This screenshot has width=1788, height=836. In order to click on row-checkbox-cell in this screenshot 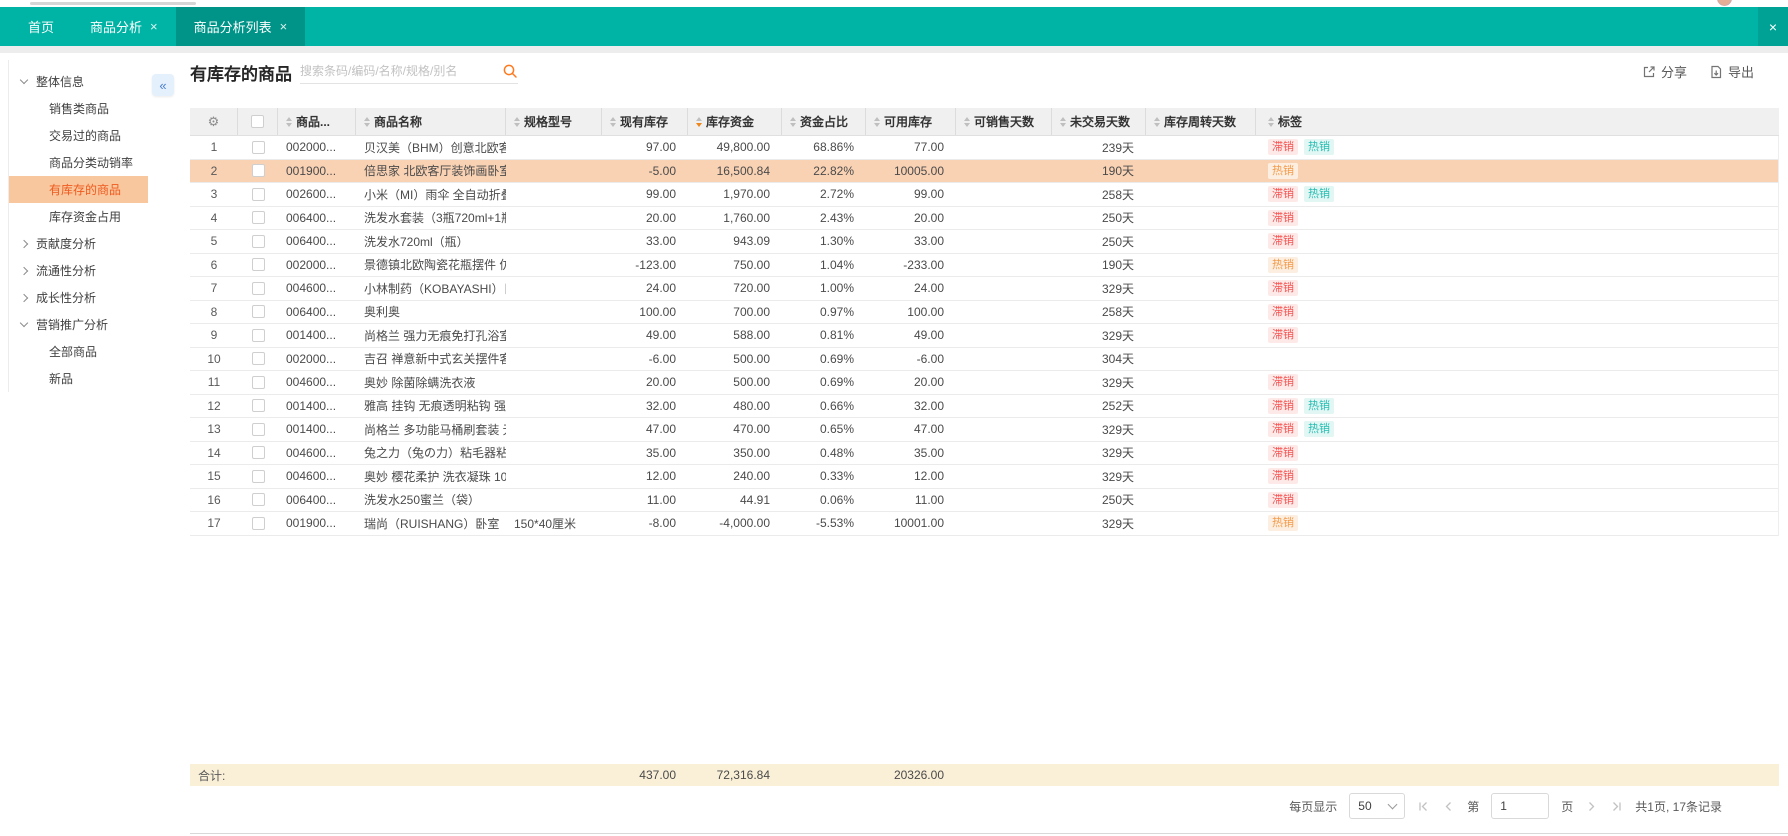, I will do `click(258, 194)`.